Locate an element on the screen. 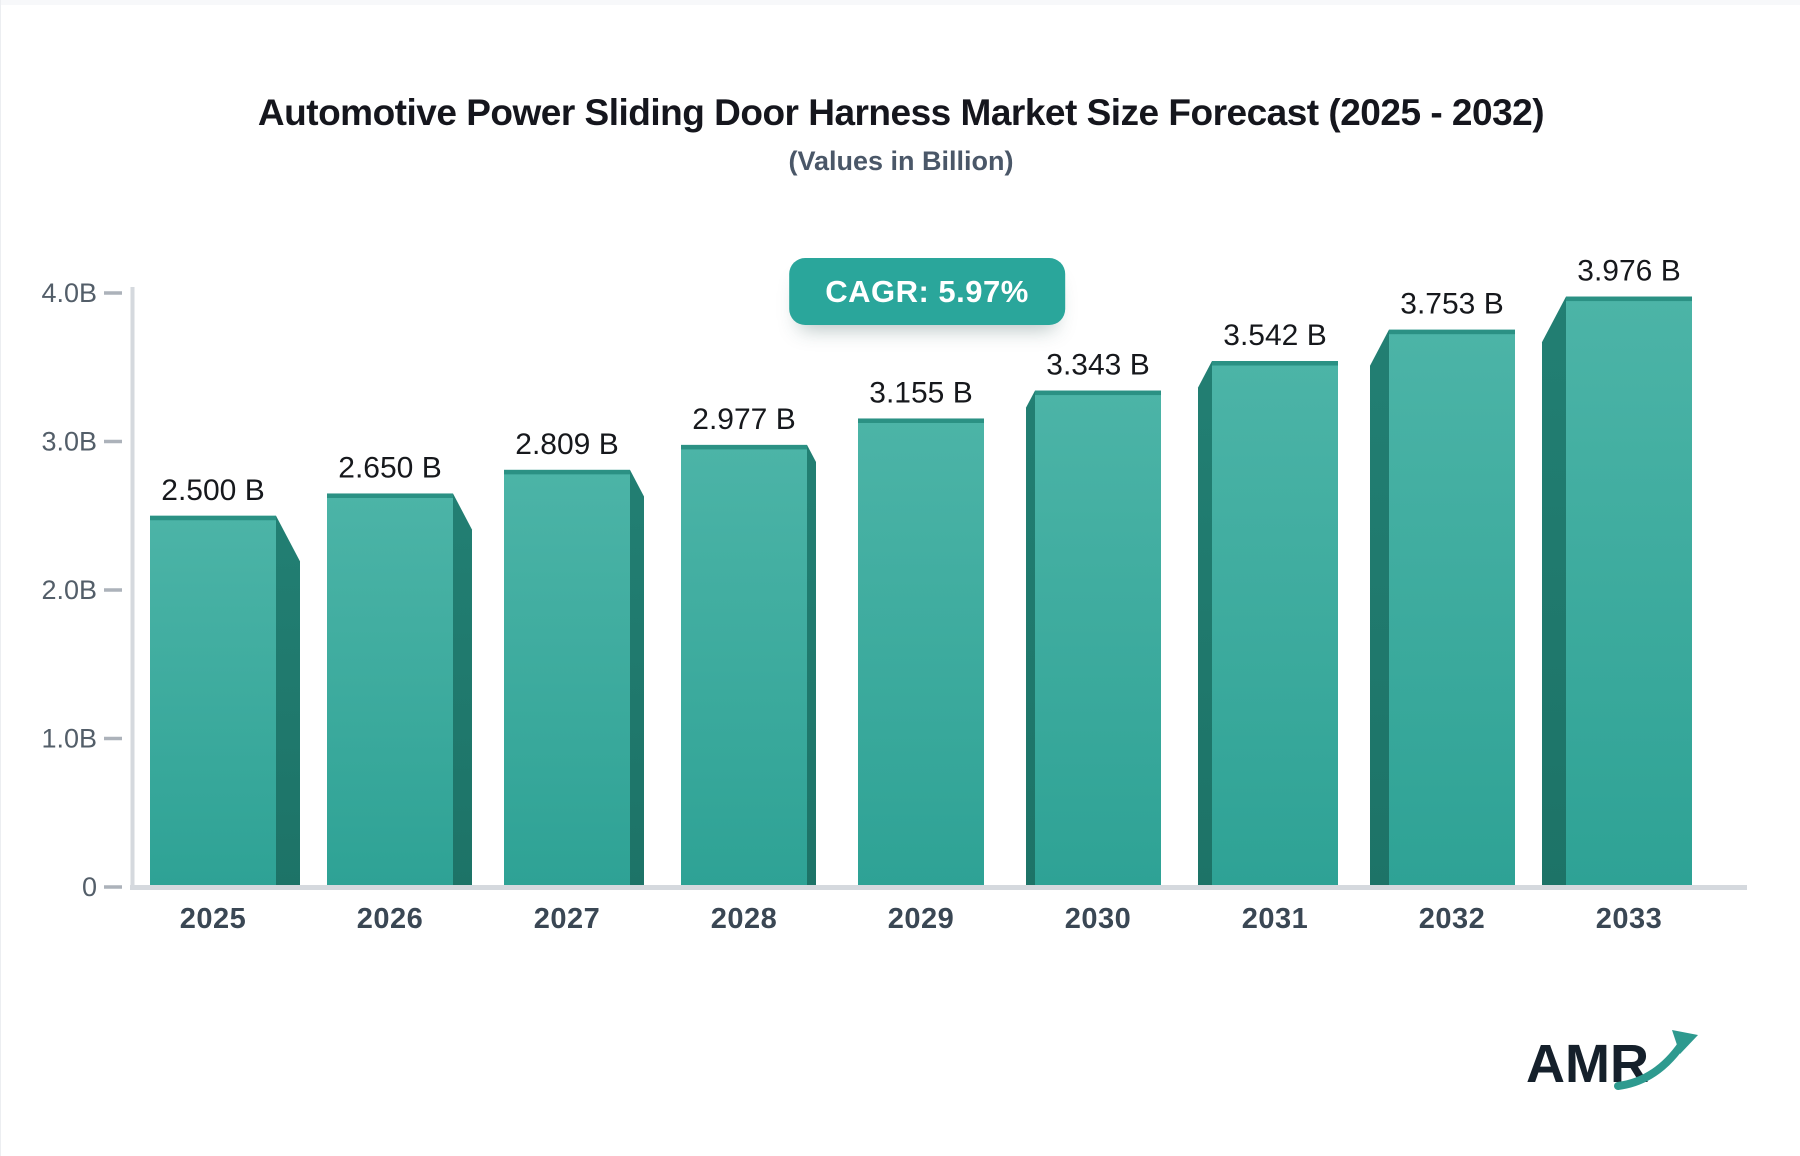  x-tick-label: 2030 is located at coordinates (1098, 919).